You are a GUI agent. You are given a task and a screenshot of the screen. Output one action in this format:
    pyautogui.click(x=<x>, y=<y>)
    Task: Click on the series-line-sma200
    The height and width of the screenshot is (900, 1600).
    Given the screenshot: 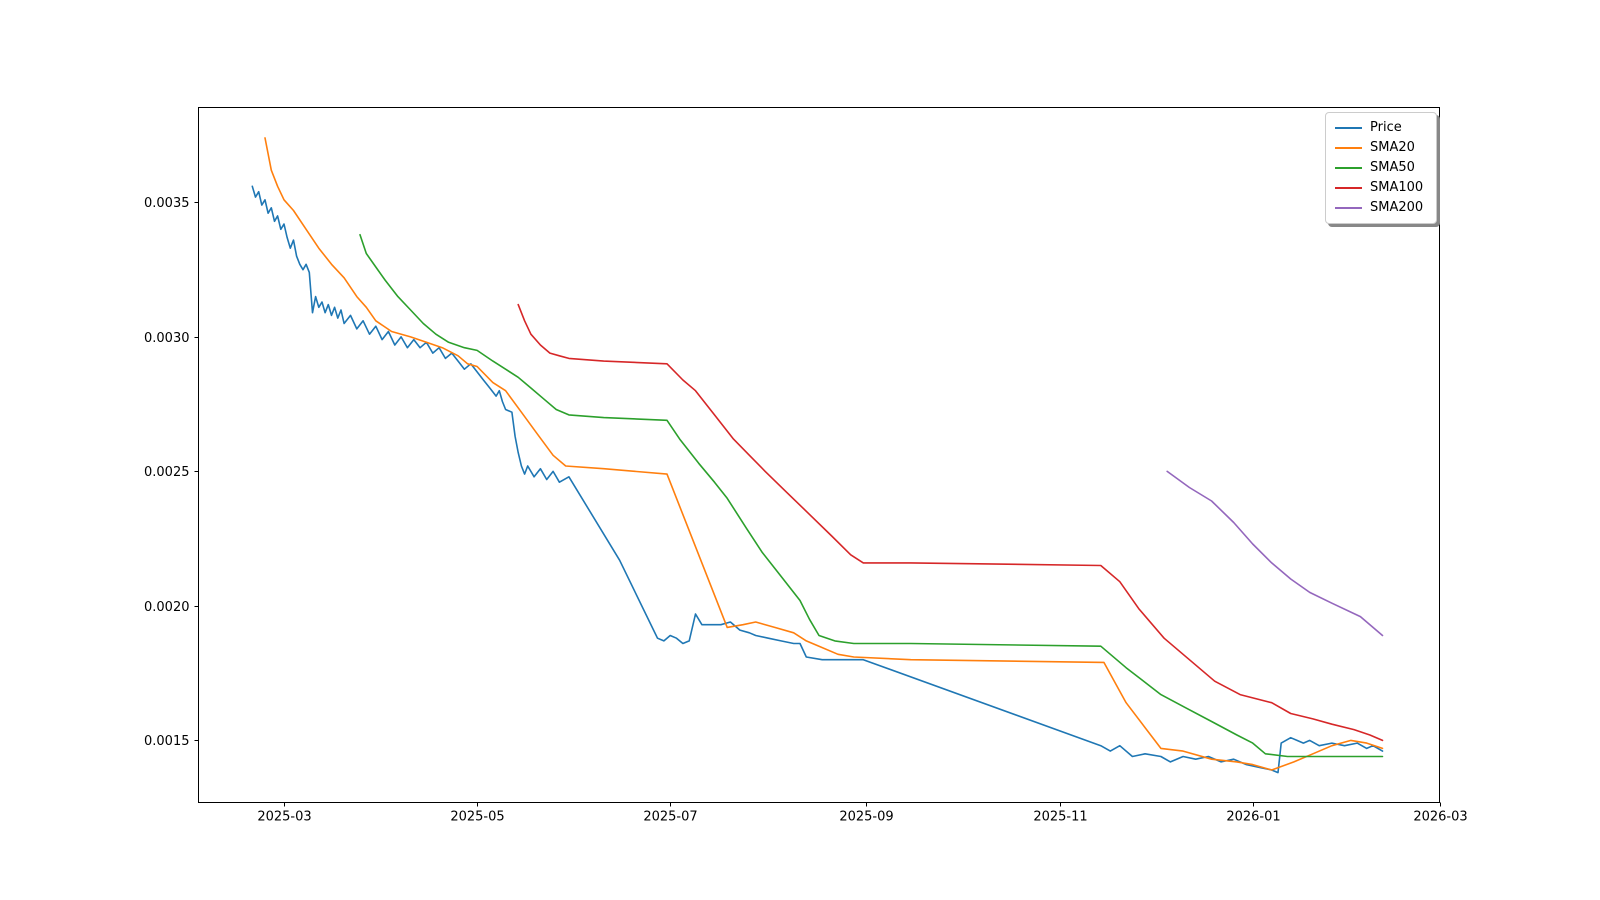 What is the action you would take?
    pyautogui.click(x=1275, y=553)
    